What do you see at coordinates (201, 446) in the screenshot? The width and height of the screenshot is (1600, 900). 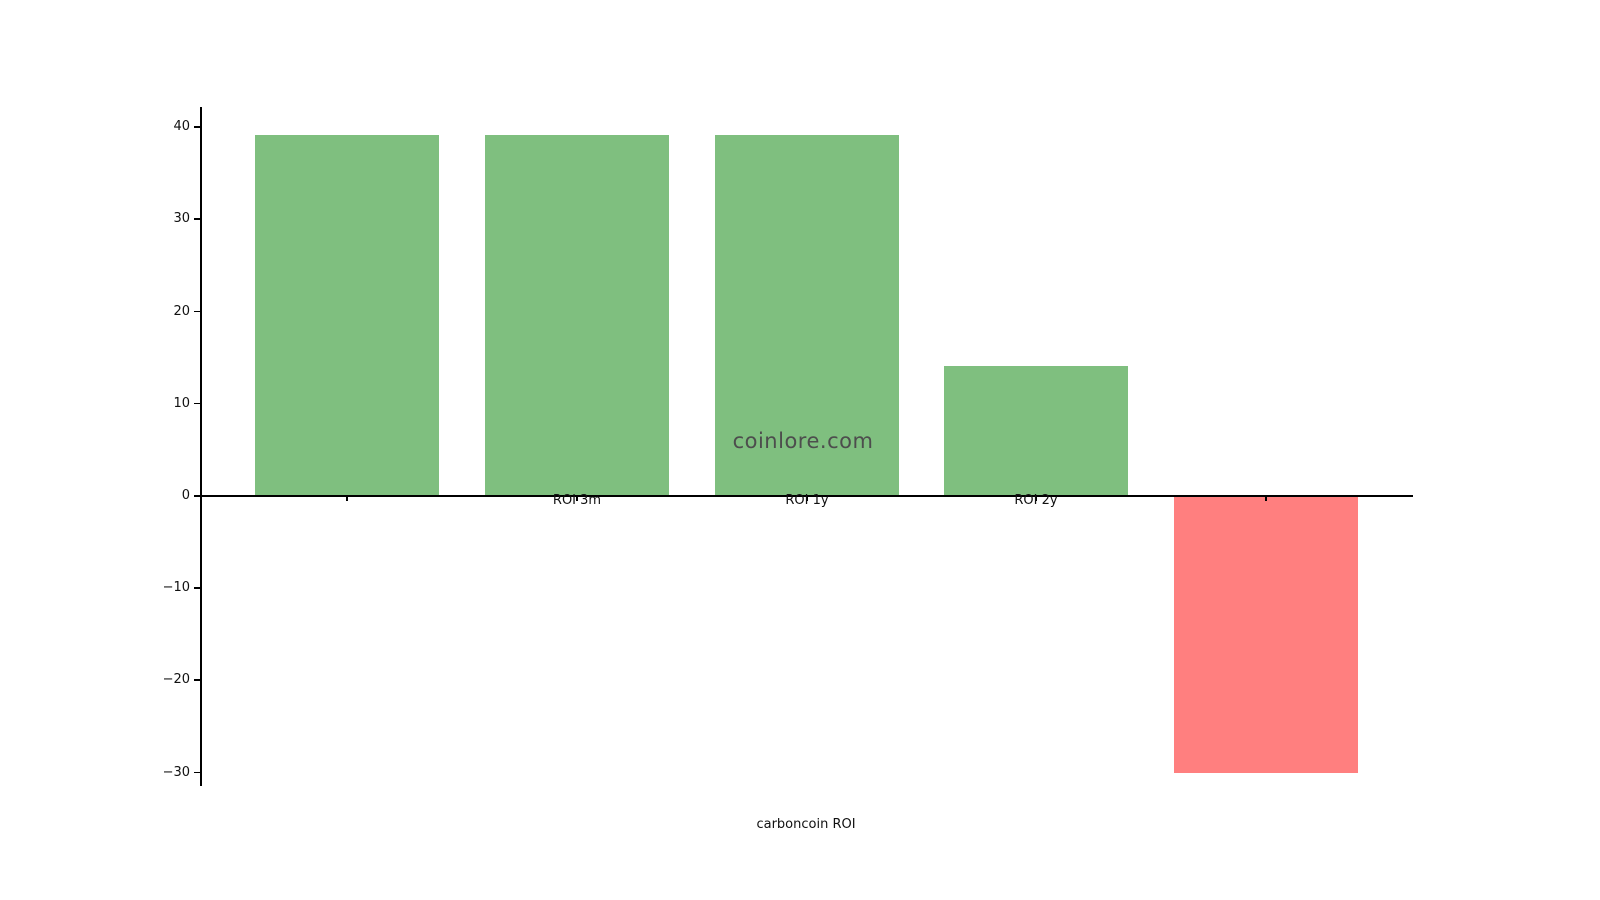 I see `y-axis-spine` at bounding box center [201, 446].